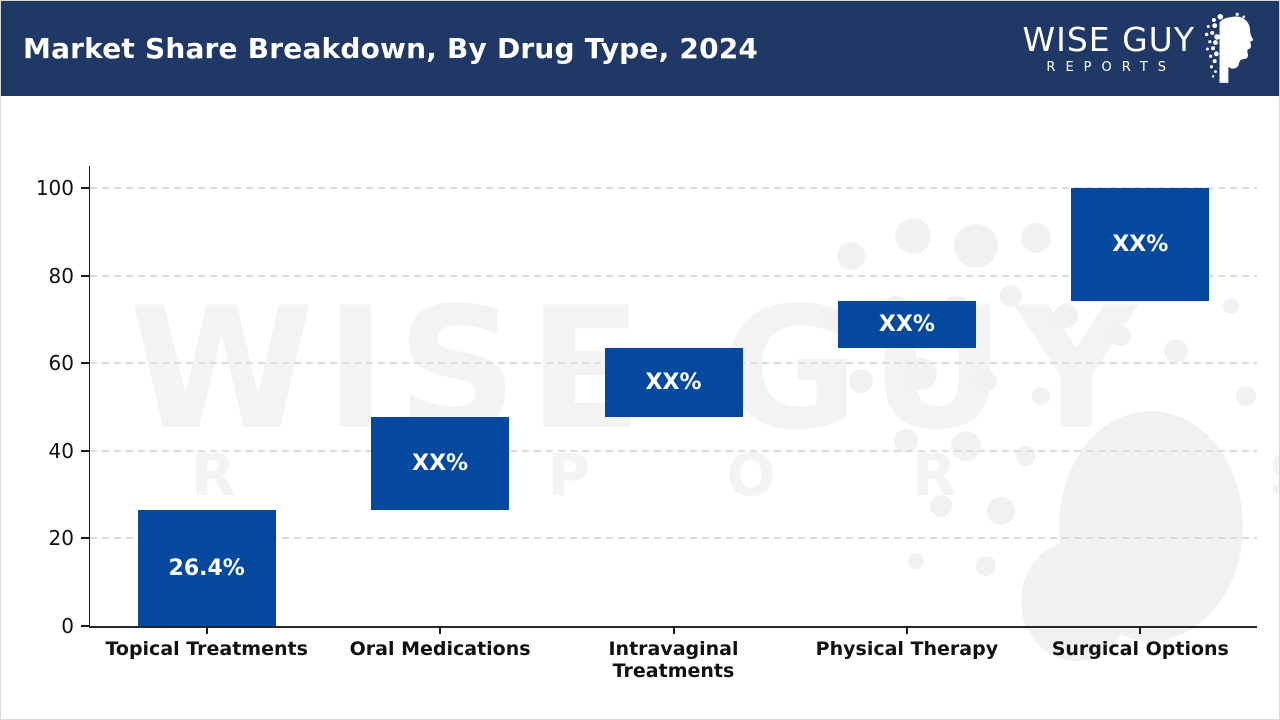  I want to click on x-axis-category-label: Intravaginal Treatments, so click(673, 660).